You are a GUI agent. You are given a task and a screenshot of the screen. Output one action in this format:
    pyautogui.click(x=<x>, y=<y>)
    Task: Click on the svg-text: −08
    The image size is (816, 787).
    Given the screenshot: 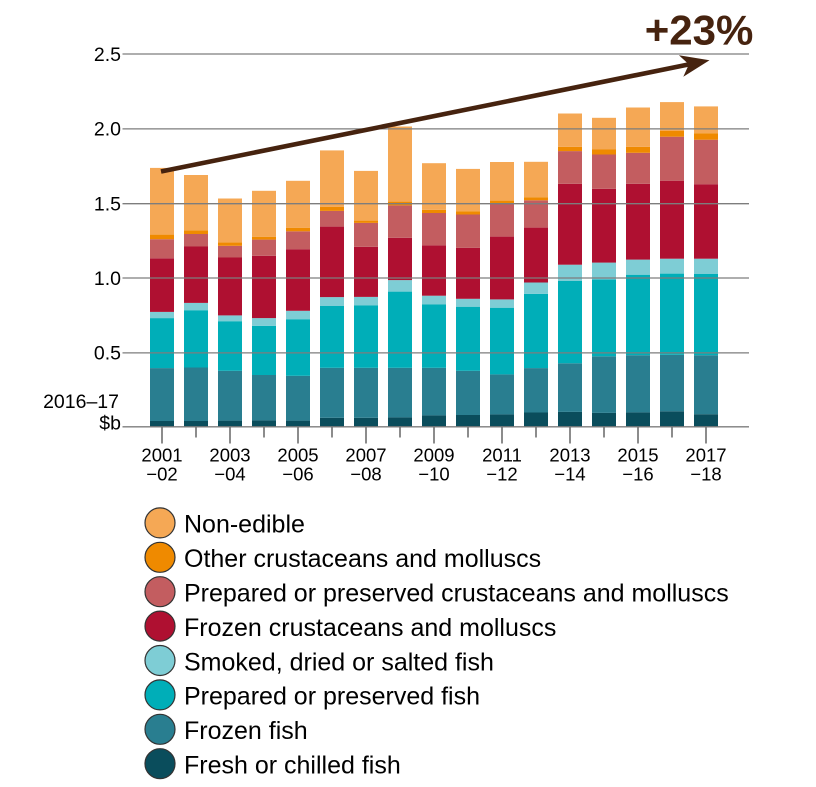 What is the action you would take?
    pyautogui.click(x=365, y=474)
    